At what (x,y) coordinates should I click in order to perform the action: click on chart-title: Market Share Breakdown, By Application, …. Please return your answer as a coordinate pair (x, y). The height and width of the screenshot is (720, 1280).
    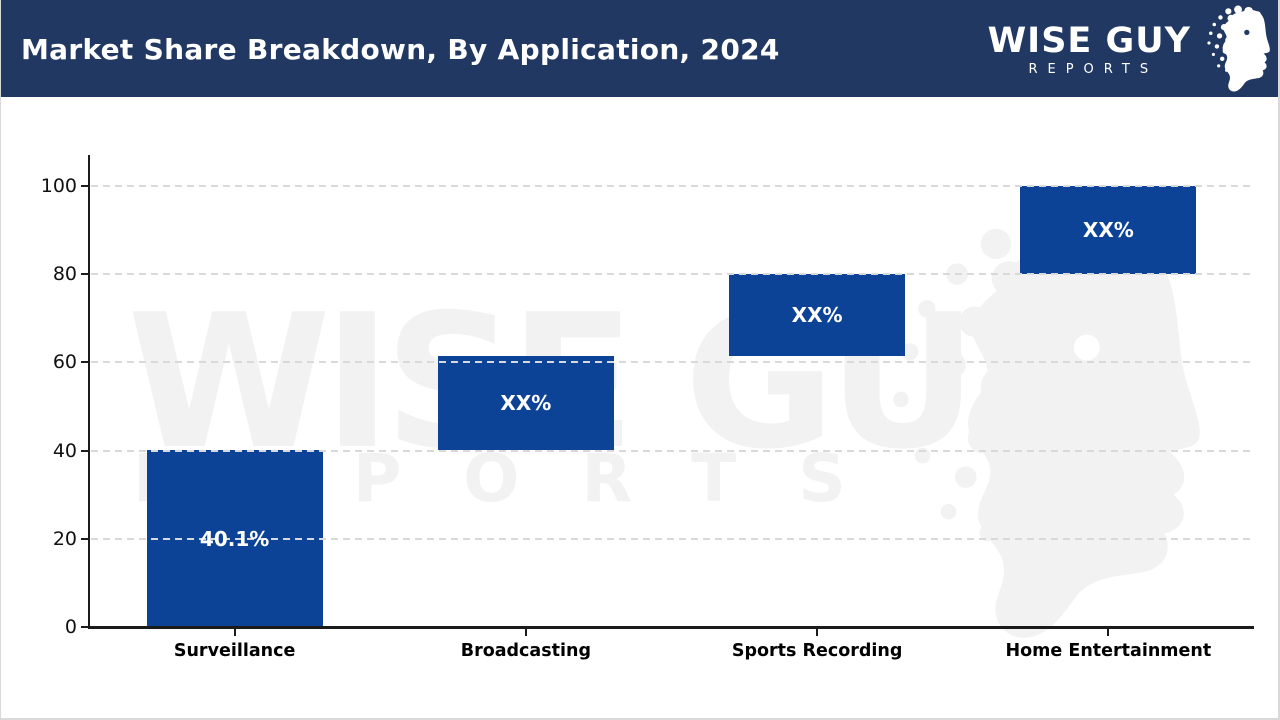
    Looking at the image, I should click on (400, 49).